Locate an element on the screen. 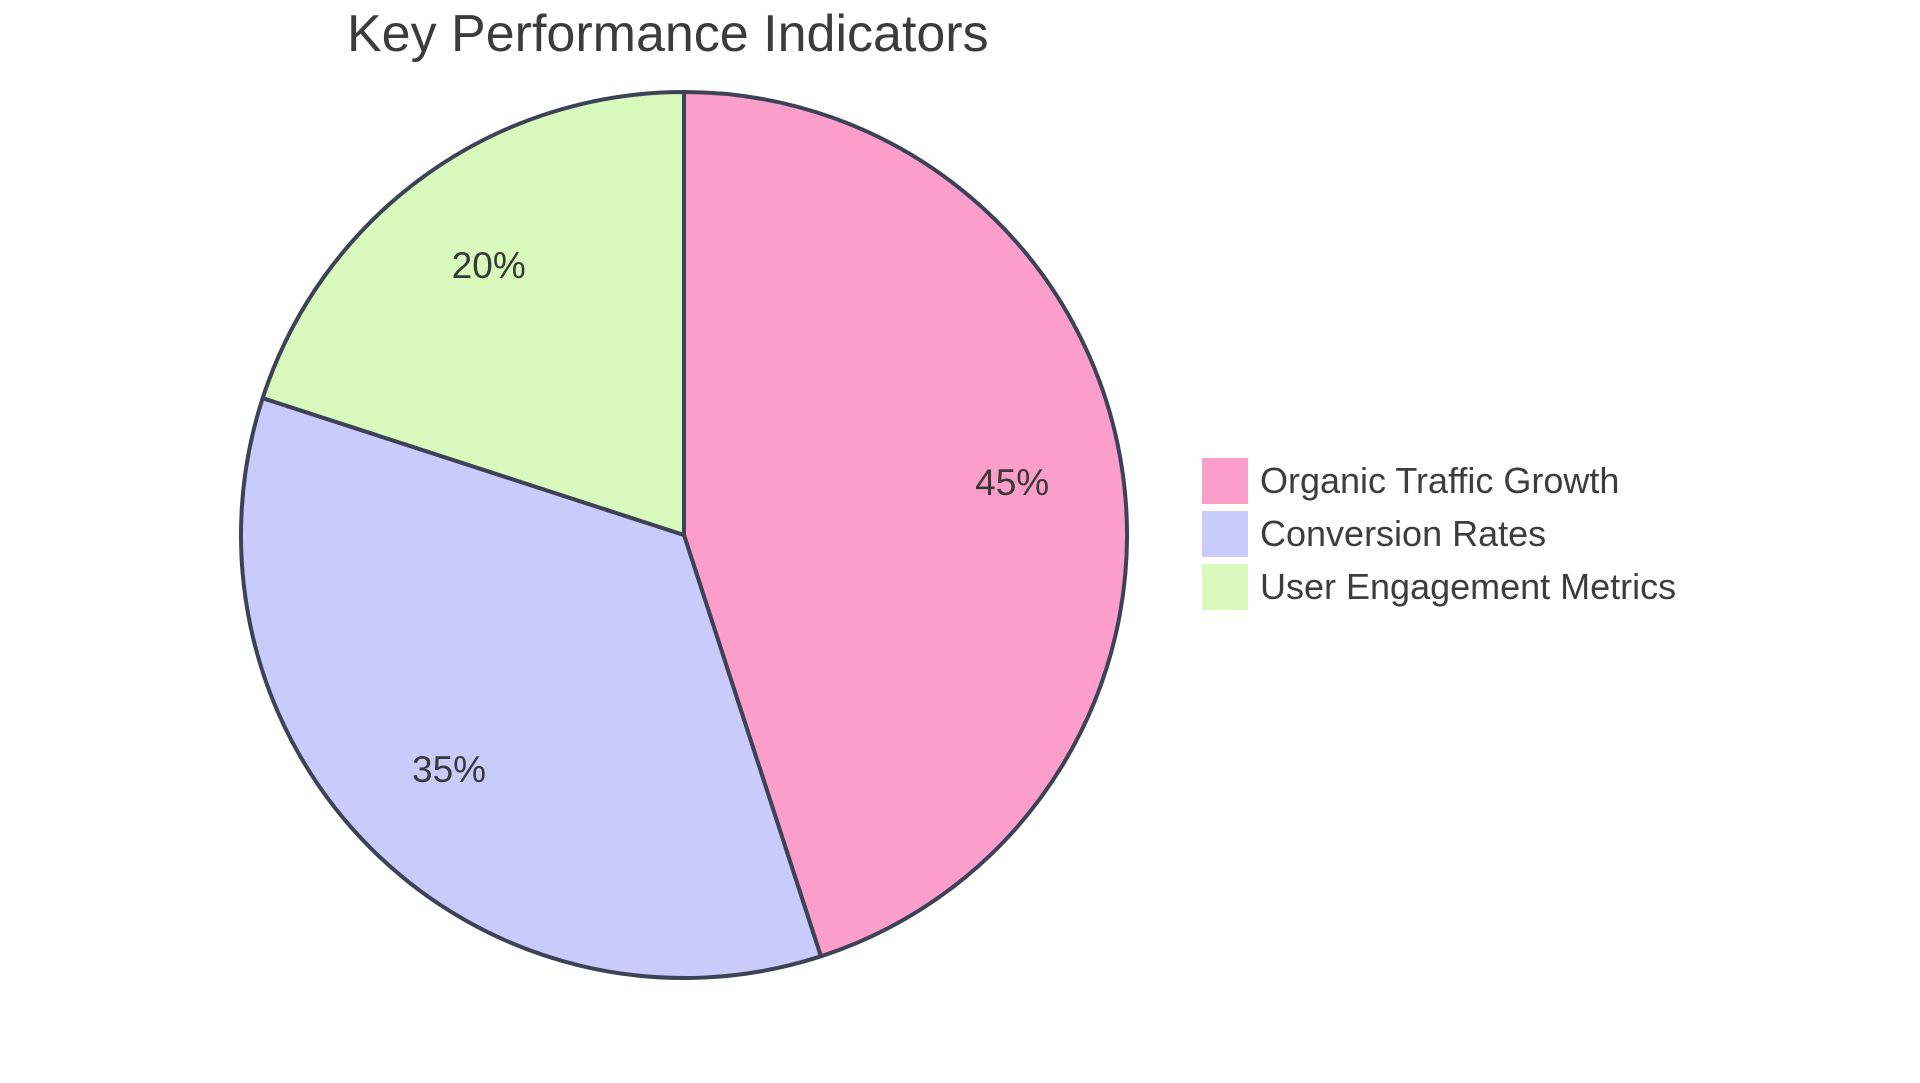 The image size is (1920, 1083). legend-item-label: User Engagement Metrics is located at coordinates (1468, 586).